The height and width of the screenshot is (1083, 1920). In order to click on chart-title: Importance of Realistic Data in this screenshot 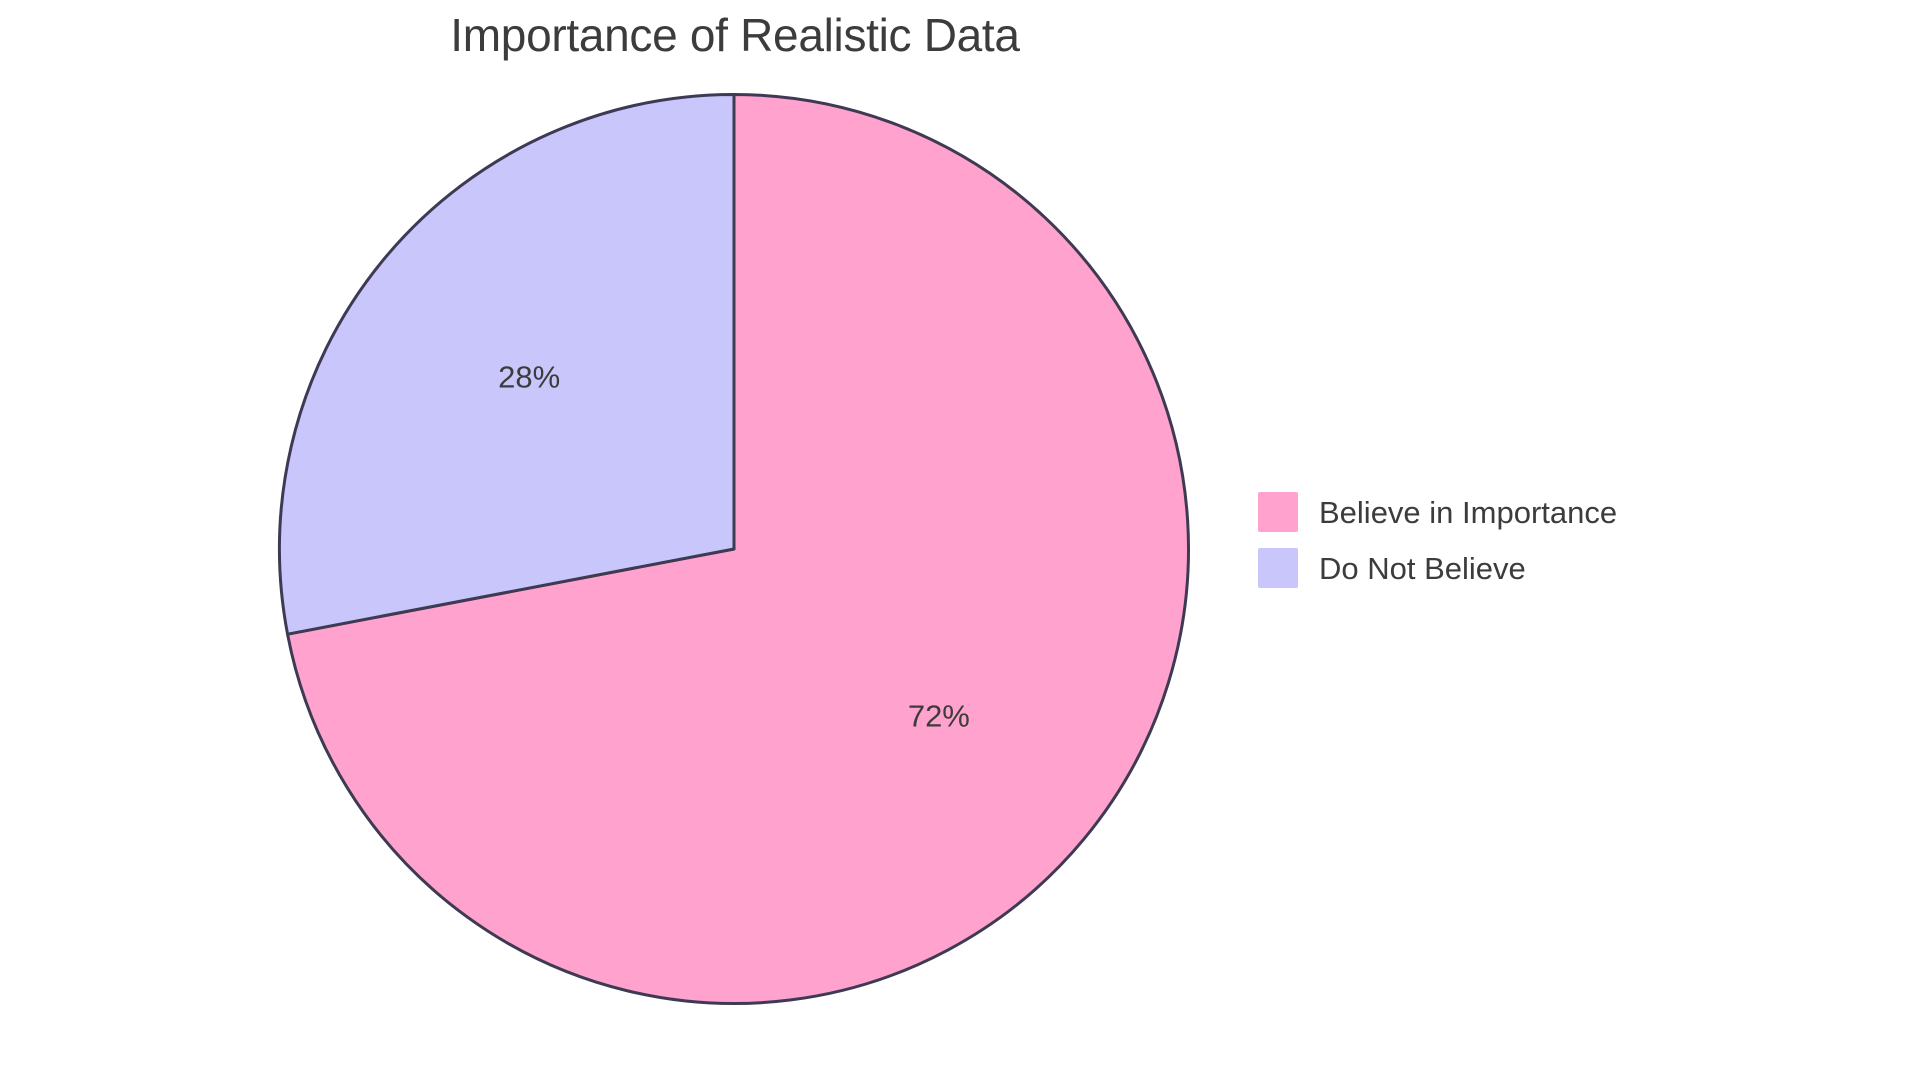, I will do `click(735, 35)`.